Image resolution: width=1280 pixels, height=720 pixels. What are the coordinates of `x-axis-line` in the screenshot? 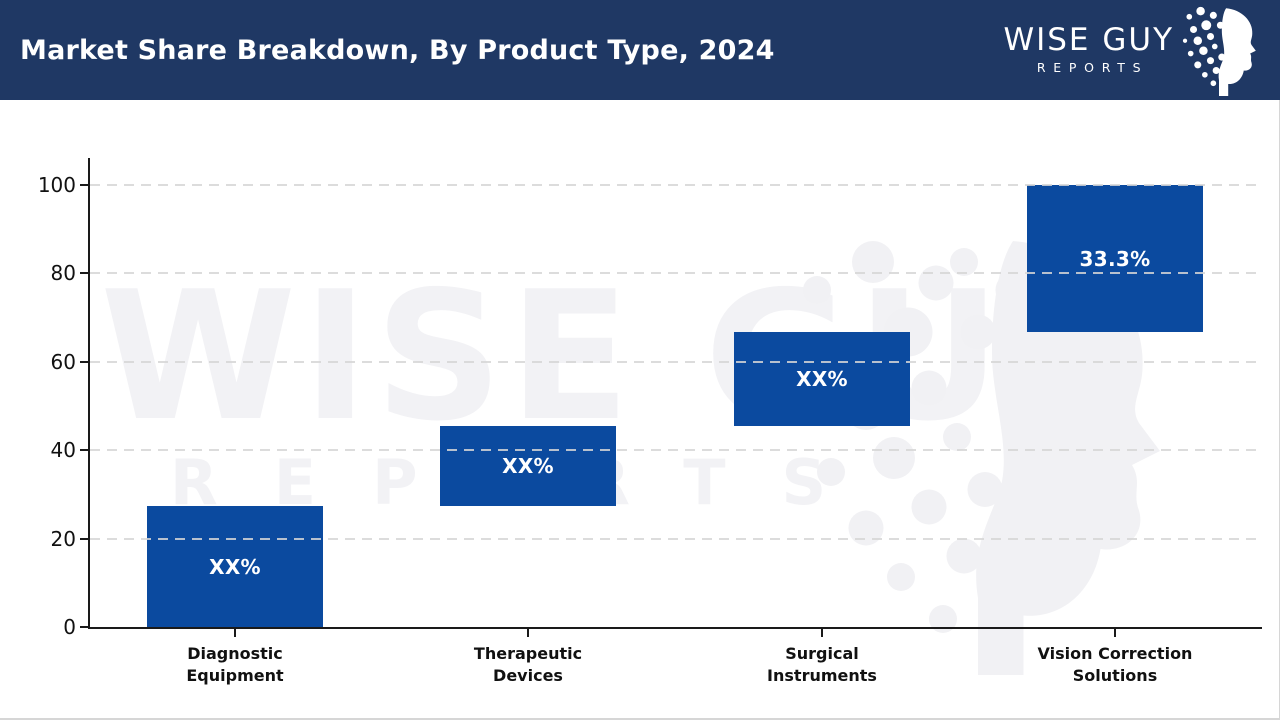 It's located at (675, 628).